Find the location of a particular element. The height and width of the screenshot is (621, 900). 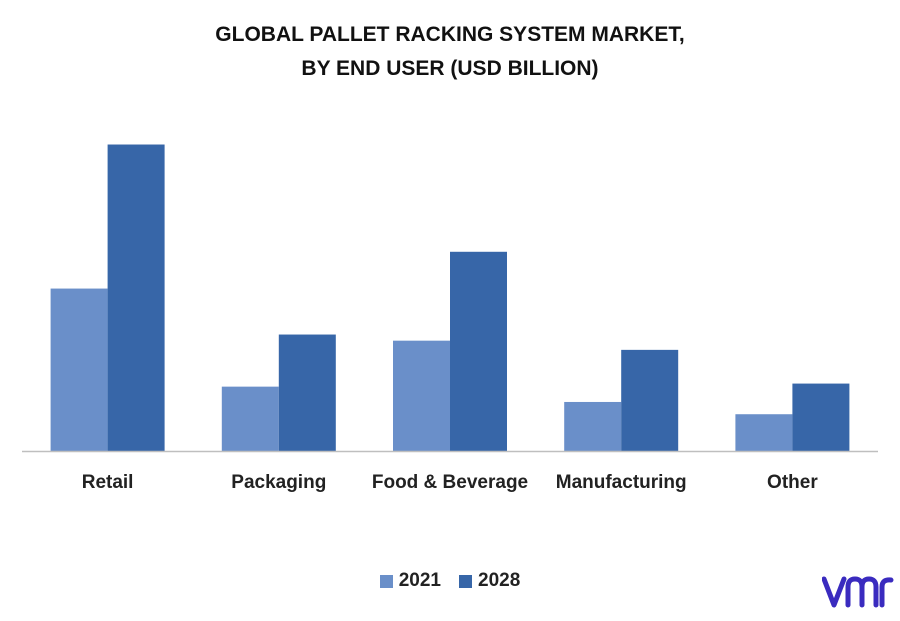

chart-title-line-2: BY END USER (USD BILLION) is located at coordinates (450, 68).